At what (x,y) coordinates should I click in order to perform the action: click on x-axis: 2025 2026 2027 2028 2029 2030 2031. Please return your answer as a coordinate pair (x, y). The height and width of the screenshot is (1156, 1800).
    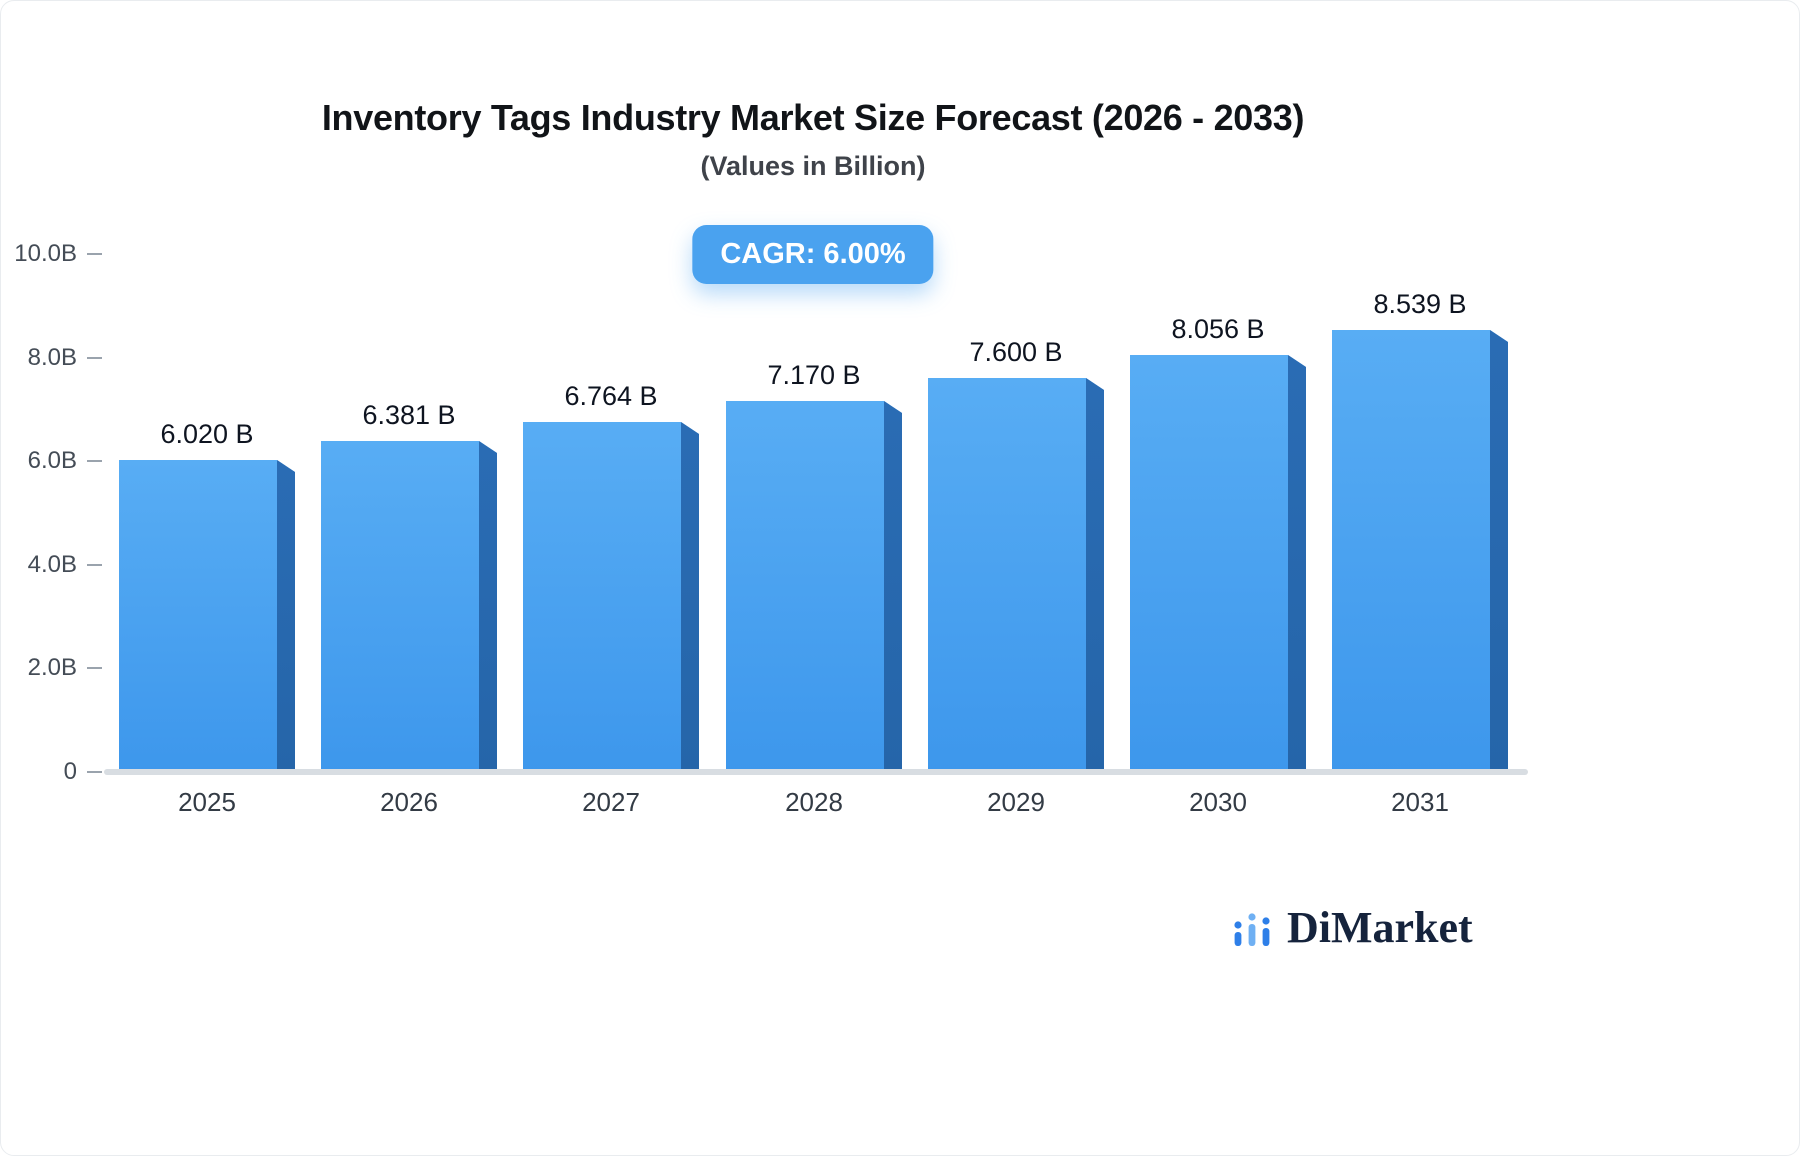
    Looking at the image, I should click on (813, 805).